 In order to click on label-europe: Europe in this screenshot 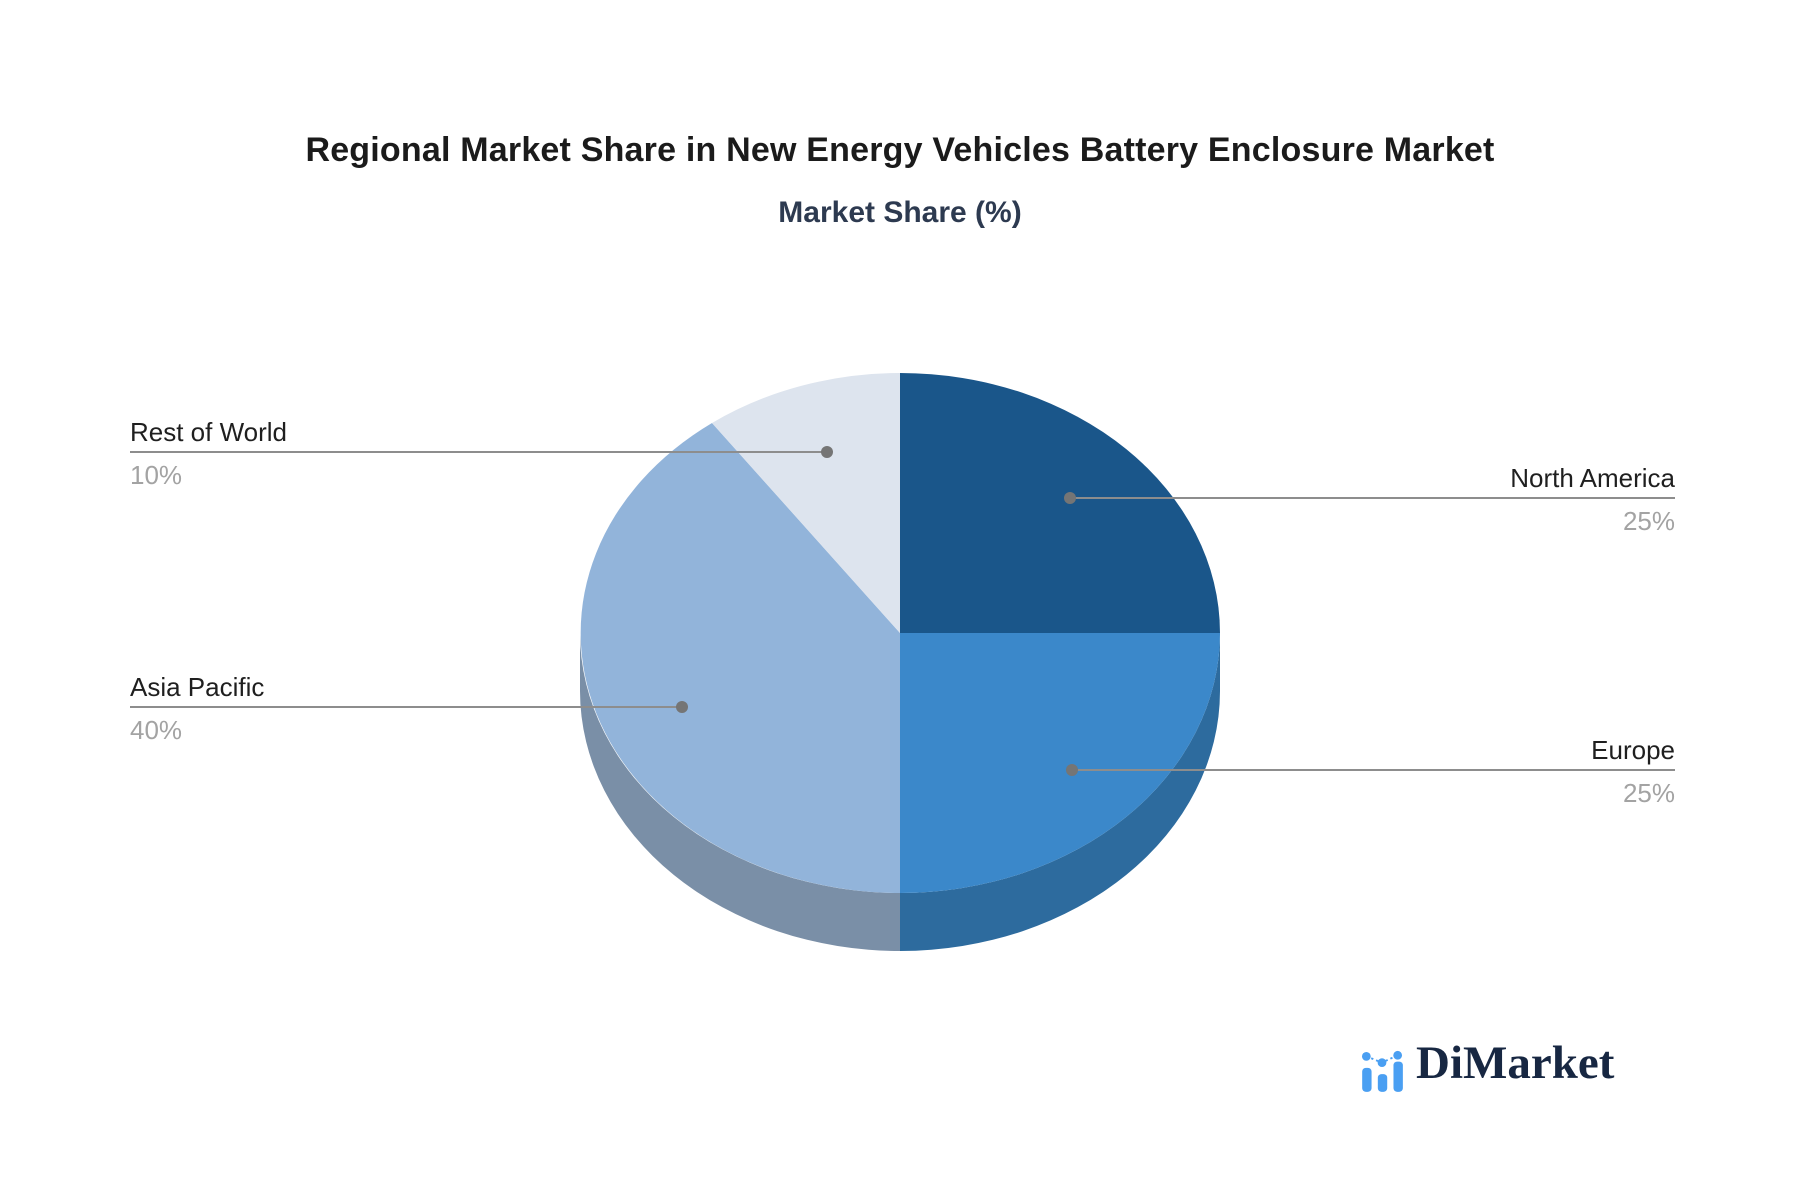, I will do `click(1633, 750)`.